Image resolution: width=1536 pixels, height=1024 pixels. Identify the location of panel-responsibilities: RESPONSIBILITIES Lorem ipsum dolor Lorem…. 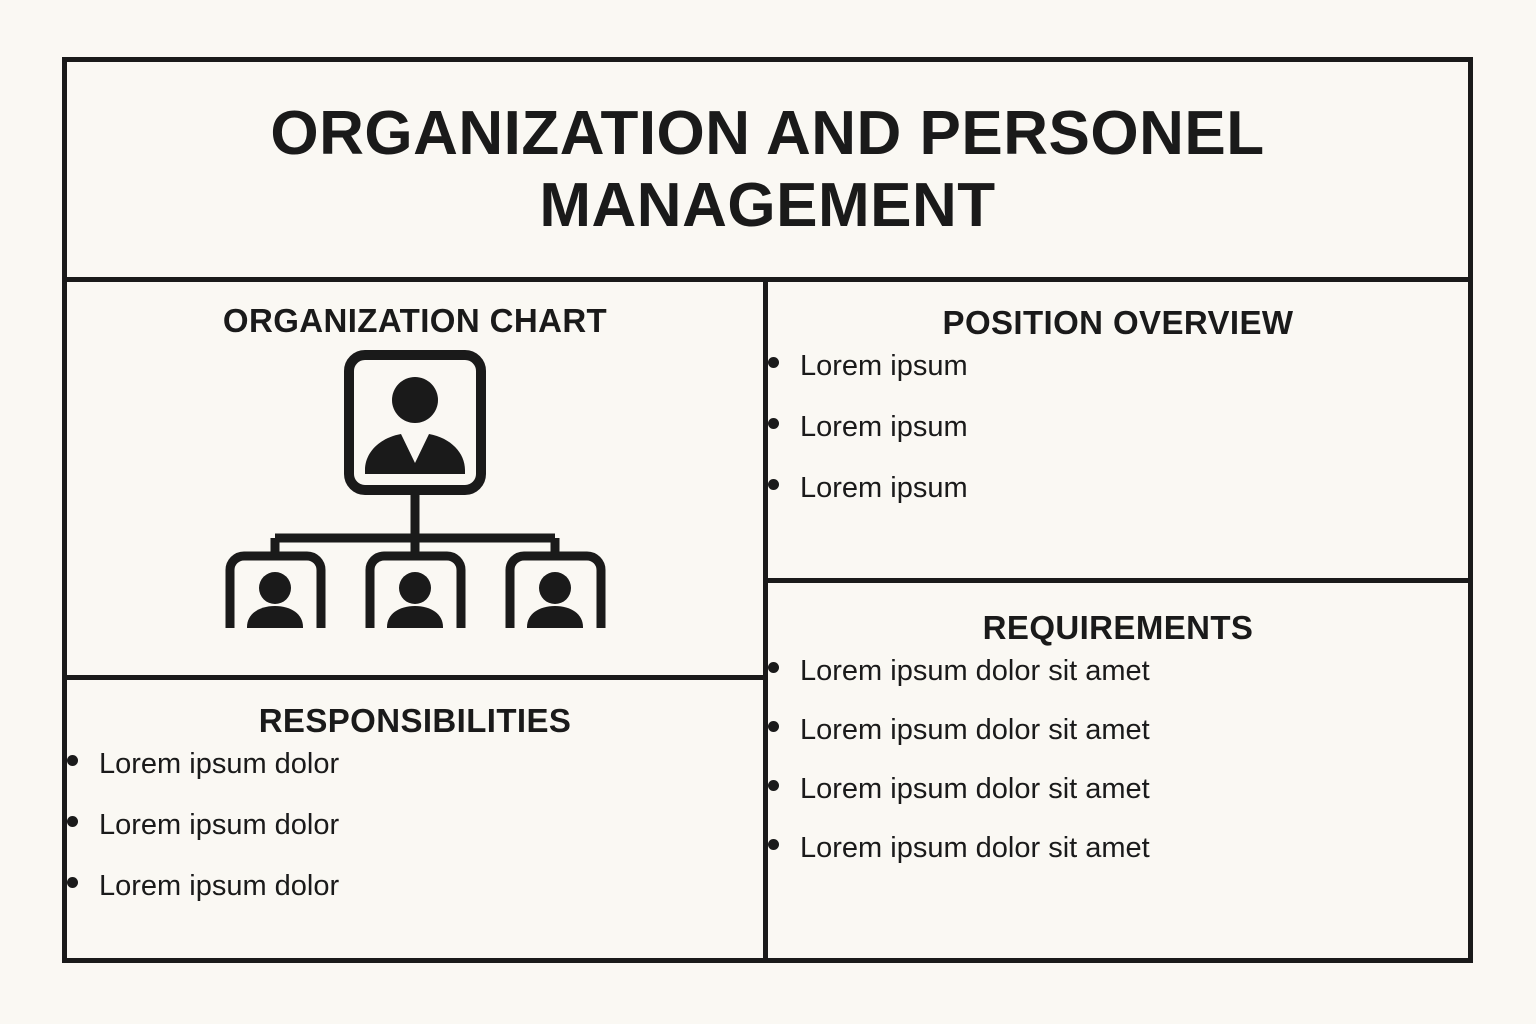
(415, 819).